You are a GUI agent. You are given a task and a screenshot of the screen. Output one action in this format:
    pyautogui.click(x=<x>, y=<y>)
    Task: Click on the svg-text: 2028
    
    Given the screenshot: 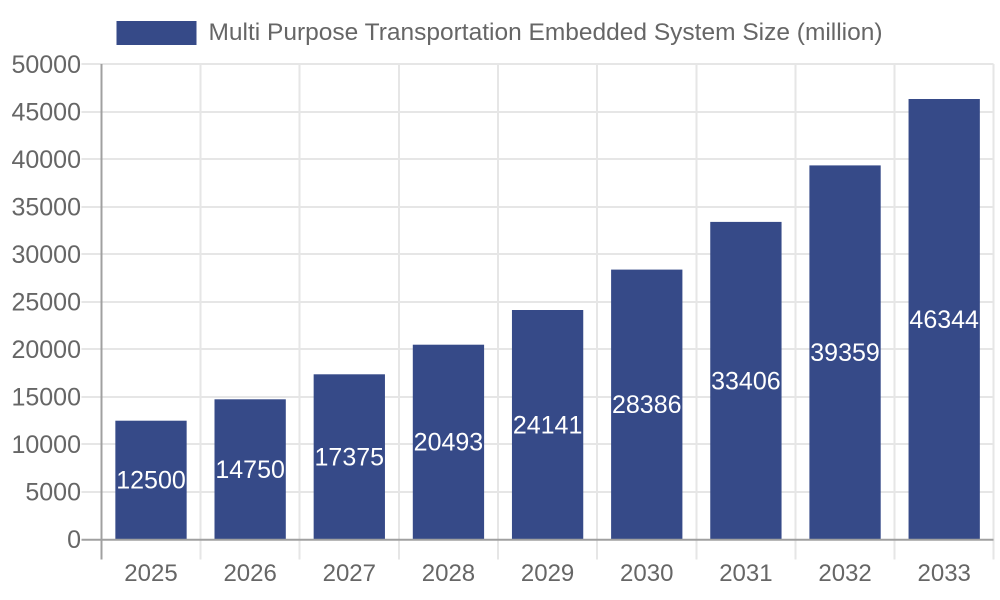 What is the action you would take?
    pyautogui.click(x=448, y=573)
    